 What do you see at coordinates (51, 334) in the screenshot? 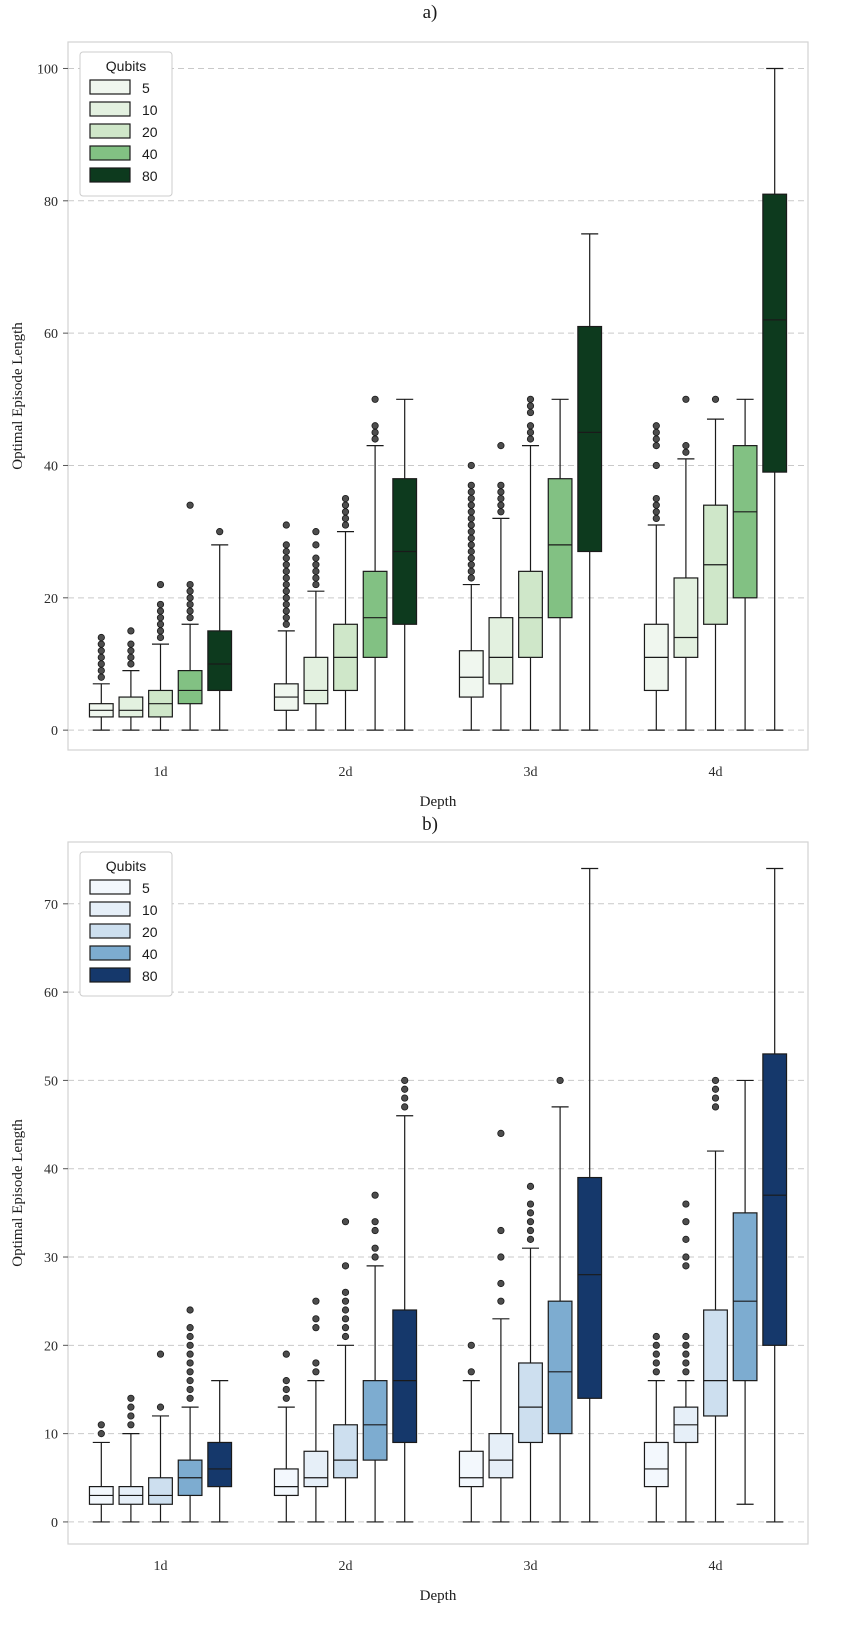
I see `y-tick-label: 60` at bounding box center [51, 334].